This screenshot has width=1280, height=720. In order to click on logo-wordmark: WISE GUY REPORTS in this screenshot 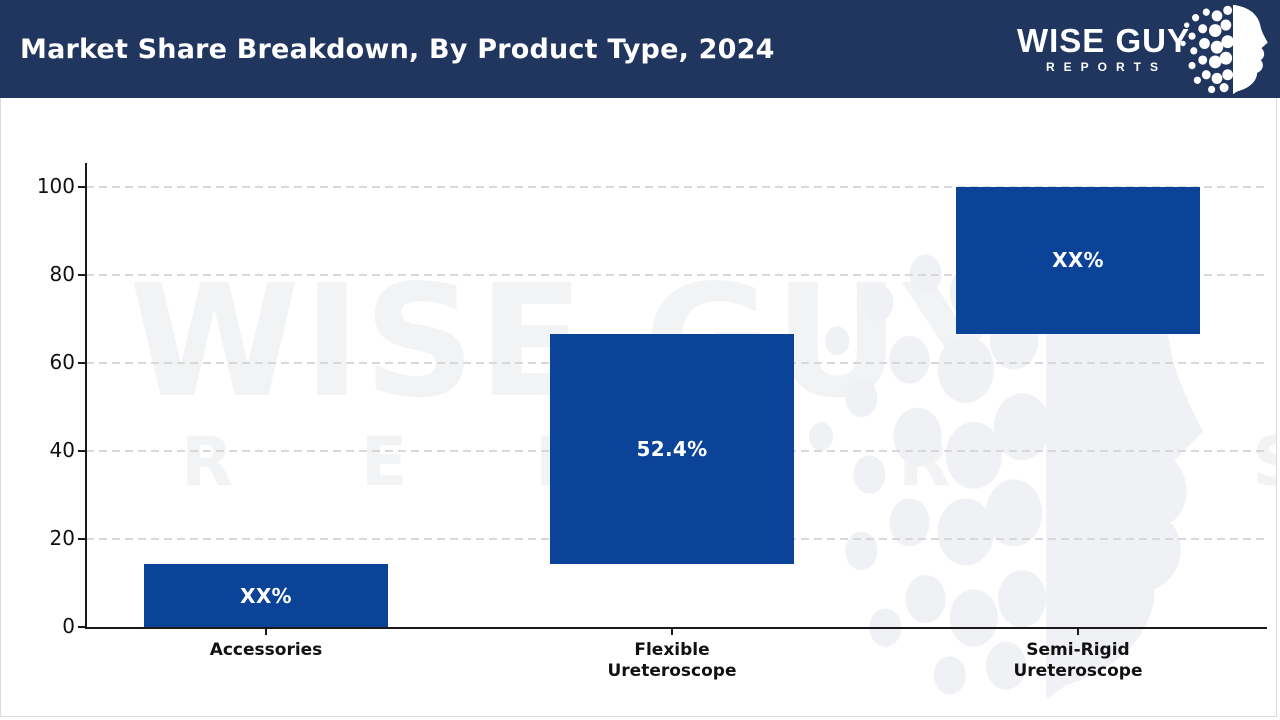, I will do `click(1103, 48)`.